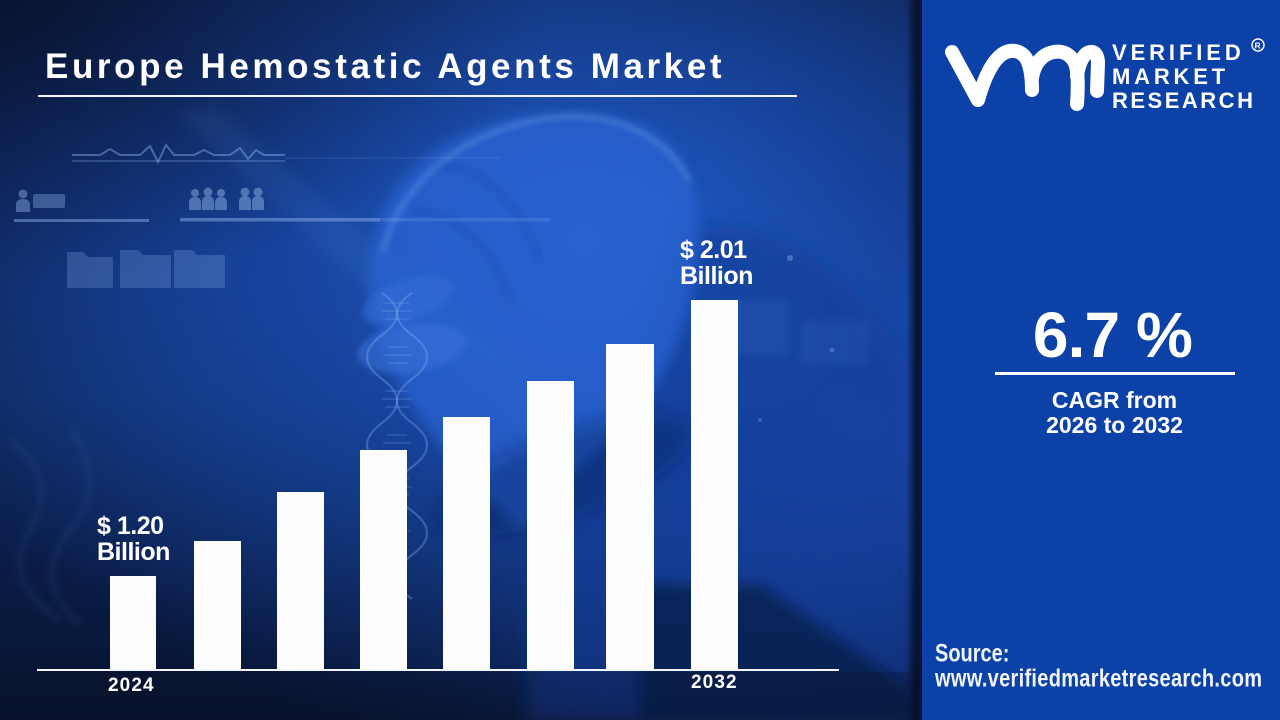  I want to click on svg-text: R, so click(1258, 46).